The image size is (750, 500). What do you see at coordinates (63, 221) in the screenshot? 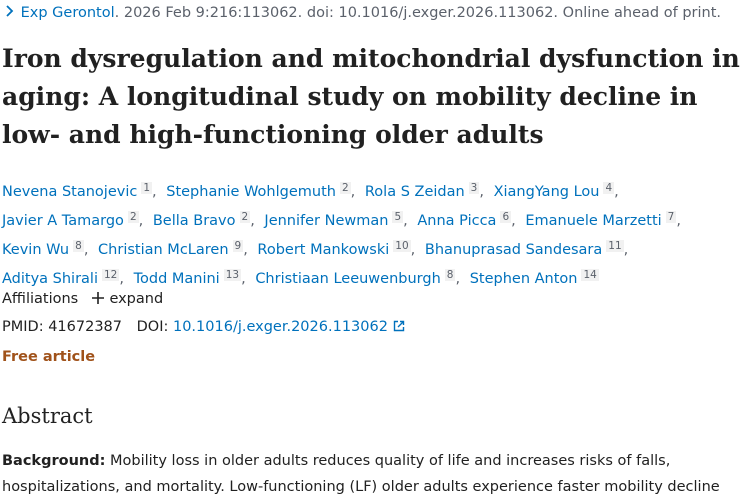
I see `author-name: Javier A Tamargo` at bounding box center [63, 221].